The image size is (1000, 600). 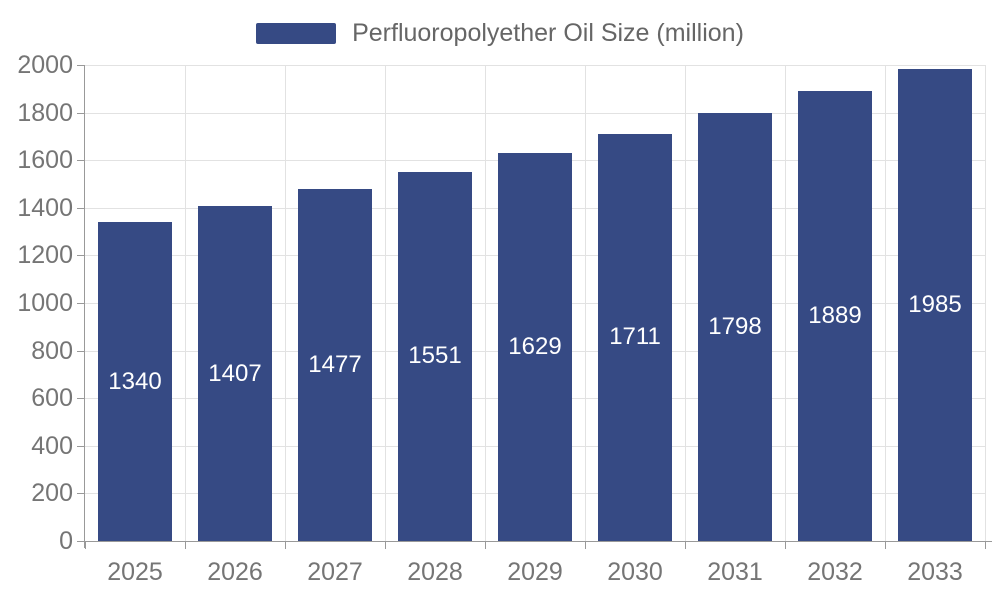 I want to click on y-axis-tick-label: 1200, so click(x=45, y=255).